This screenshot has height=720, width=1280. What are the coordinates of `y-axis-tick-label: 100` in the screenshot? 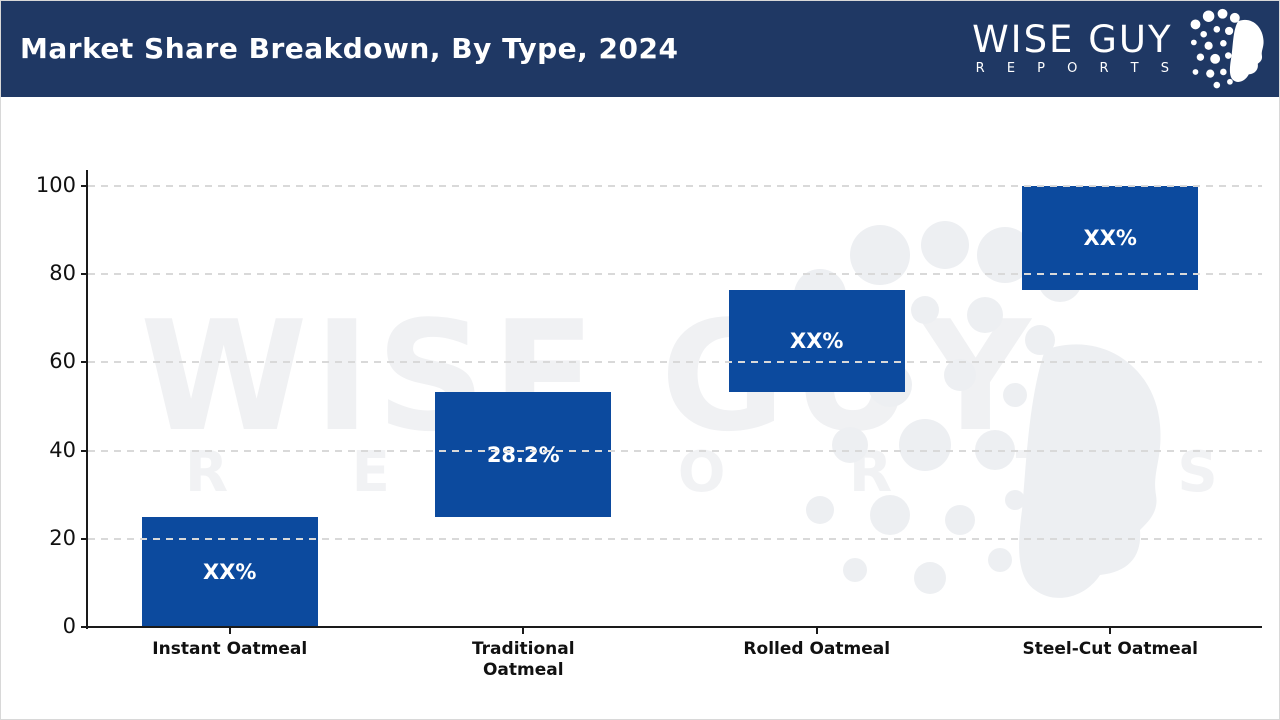 It's located at (55, 185).